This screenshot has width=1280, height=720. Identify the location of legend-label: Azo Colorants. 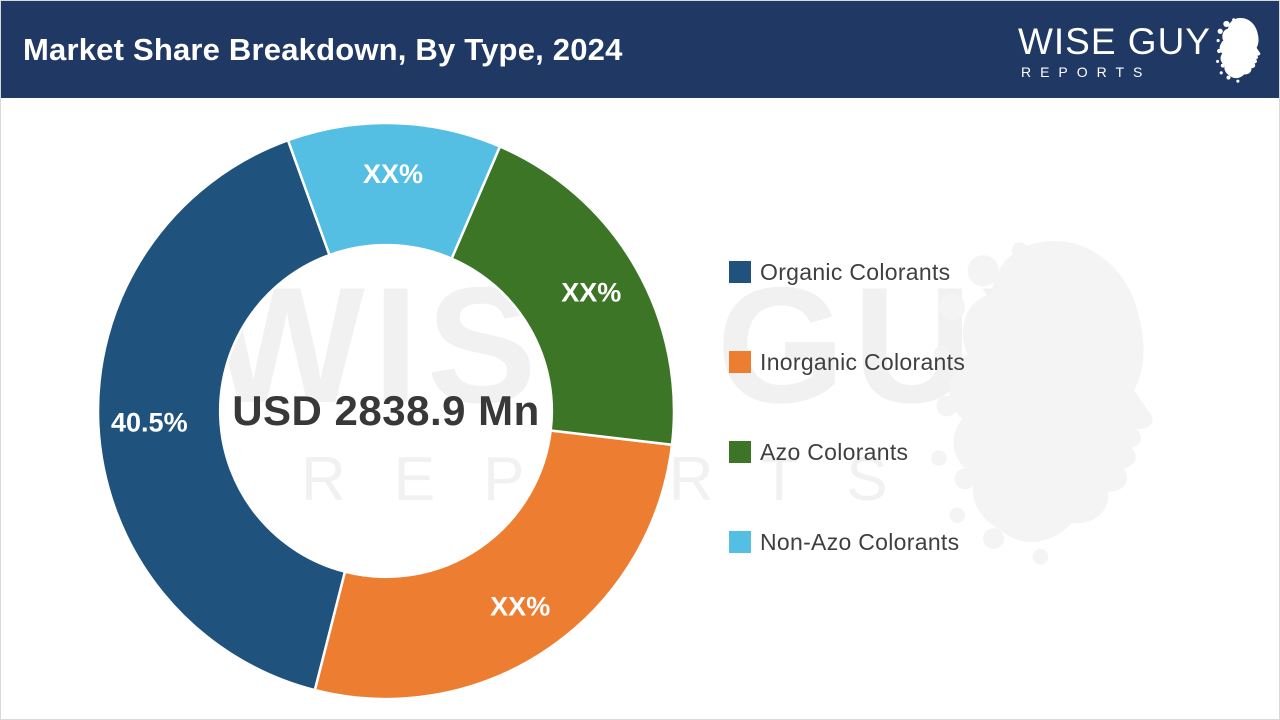
(834, 451).